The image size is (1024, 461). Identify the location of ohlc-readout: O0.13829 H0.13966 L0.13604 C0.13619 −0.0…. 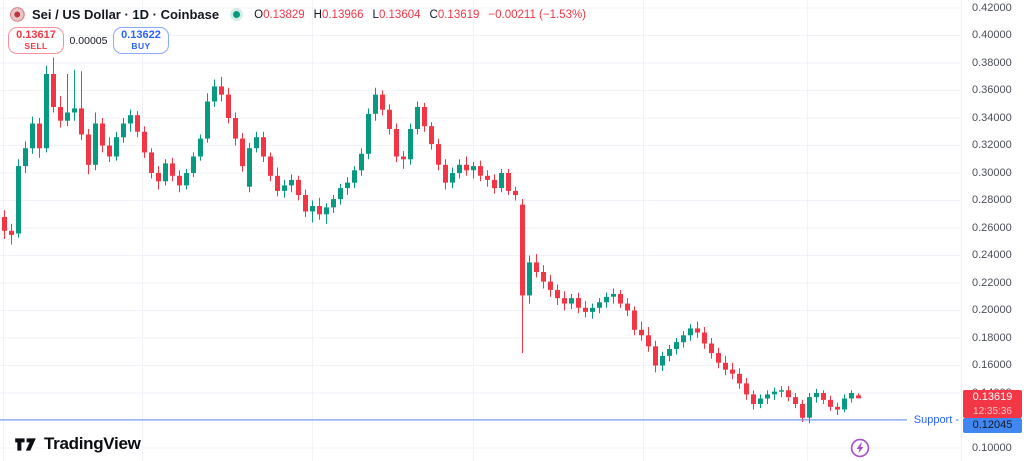
(420, 15).